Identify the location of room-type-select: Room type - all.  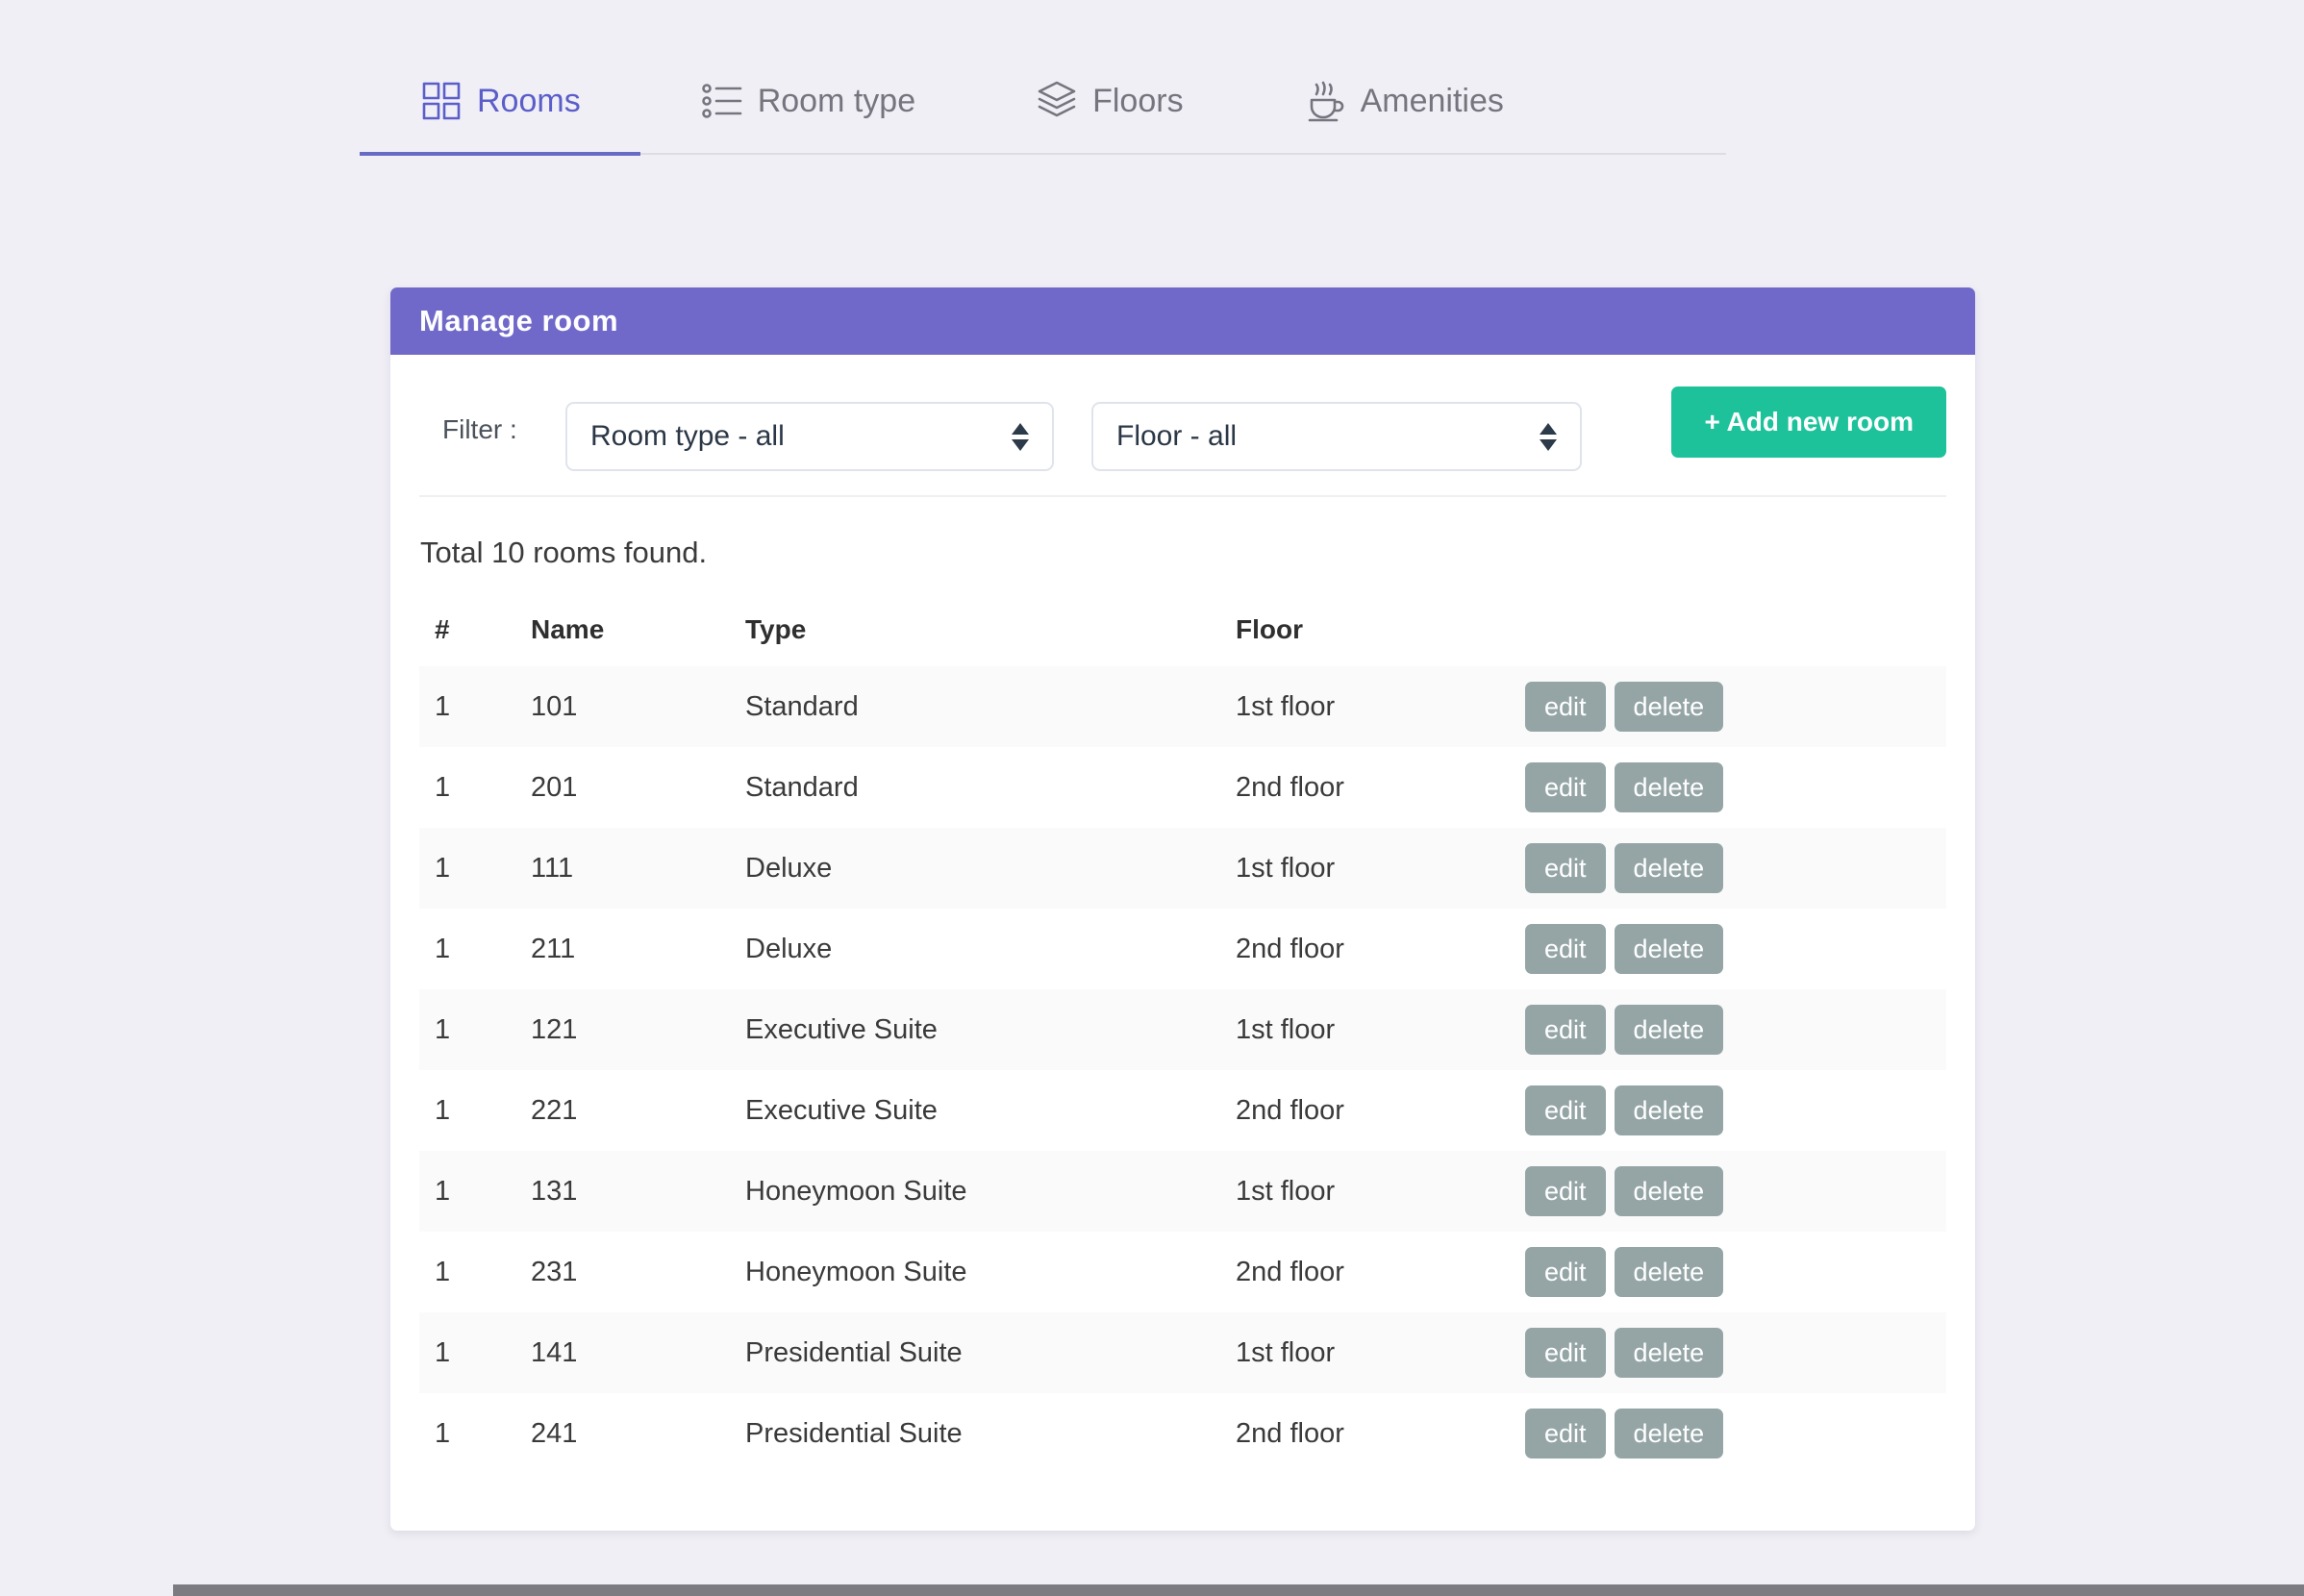
(810, 436).